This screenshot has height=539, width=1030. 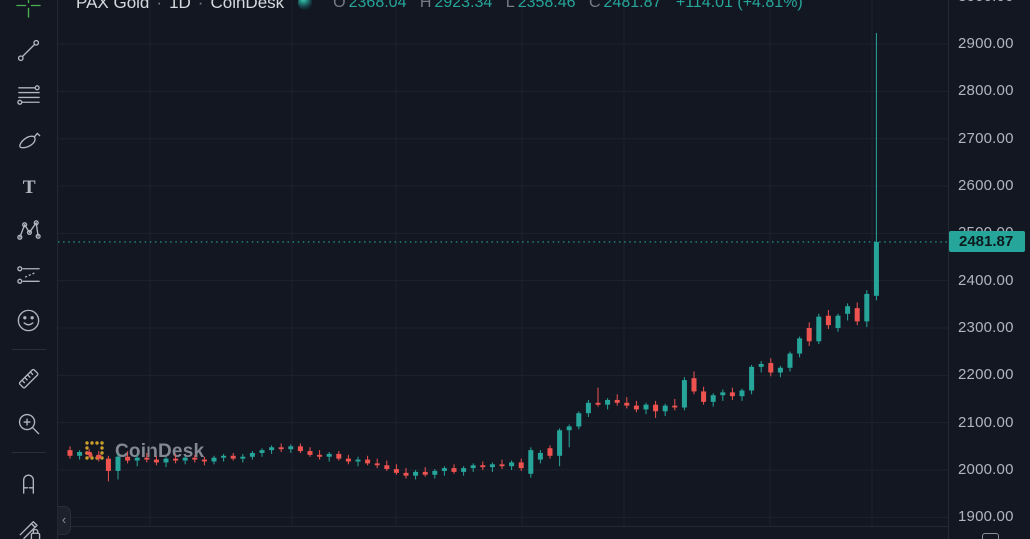 What do you see at coordinates (986, 280) in the screenshot?
I see `price-axis-label: 2400.00` at bounding box center [986, 280].